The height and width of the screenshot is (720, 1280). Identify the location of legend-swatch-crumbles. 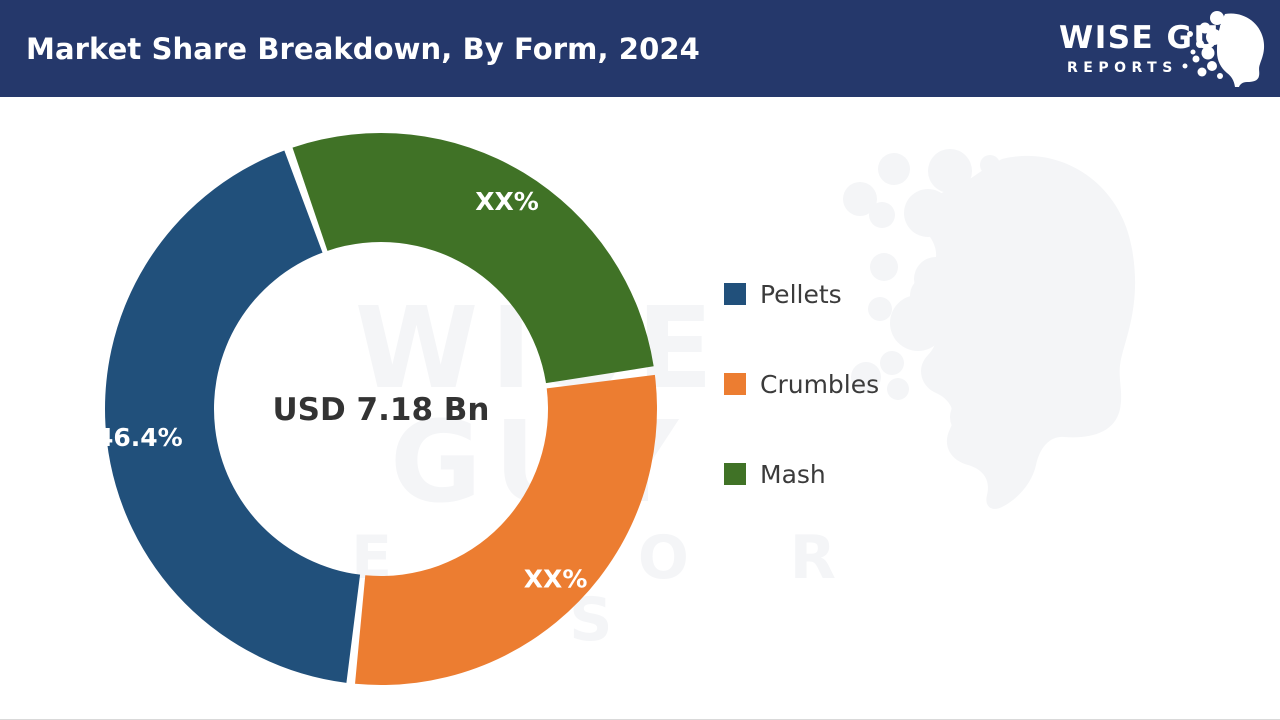
(735, 384).